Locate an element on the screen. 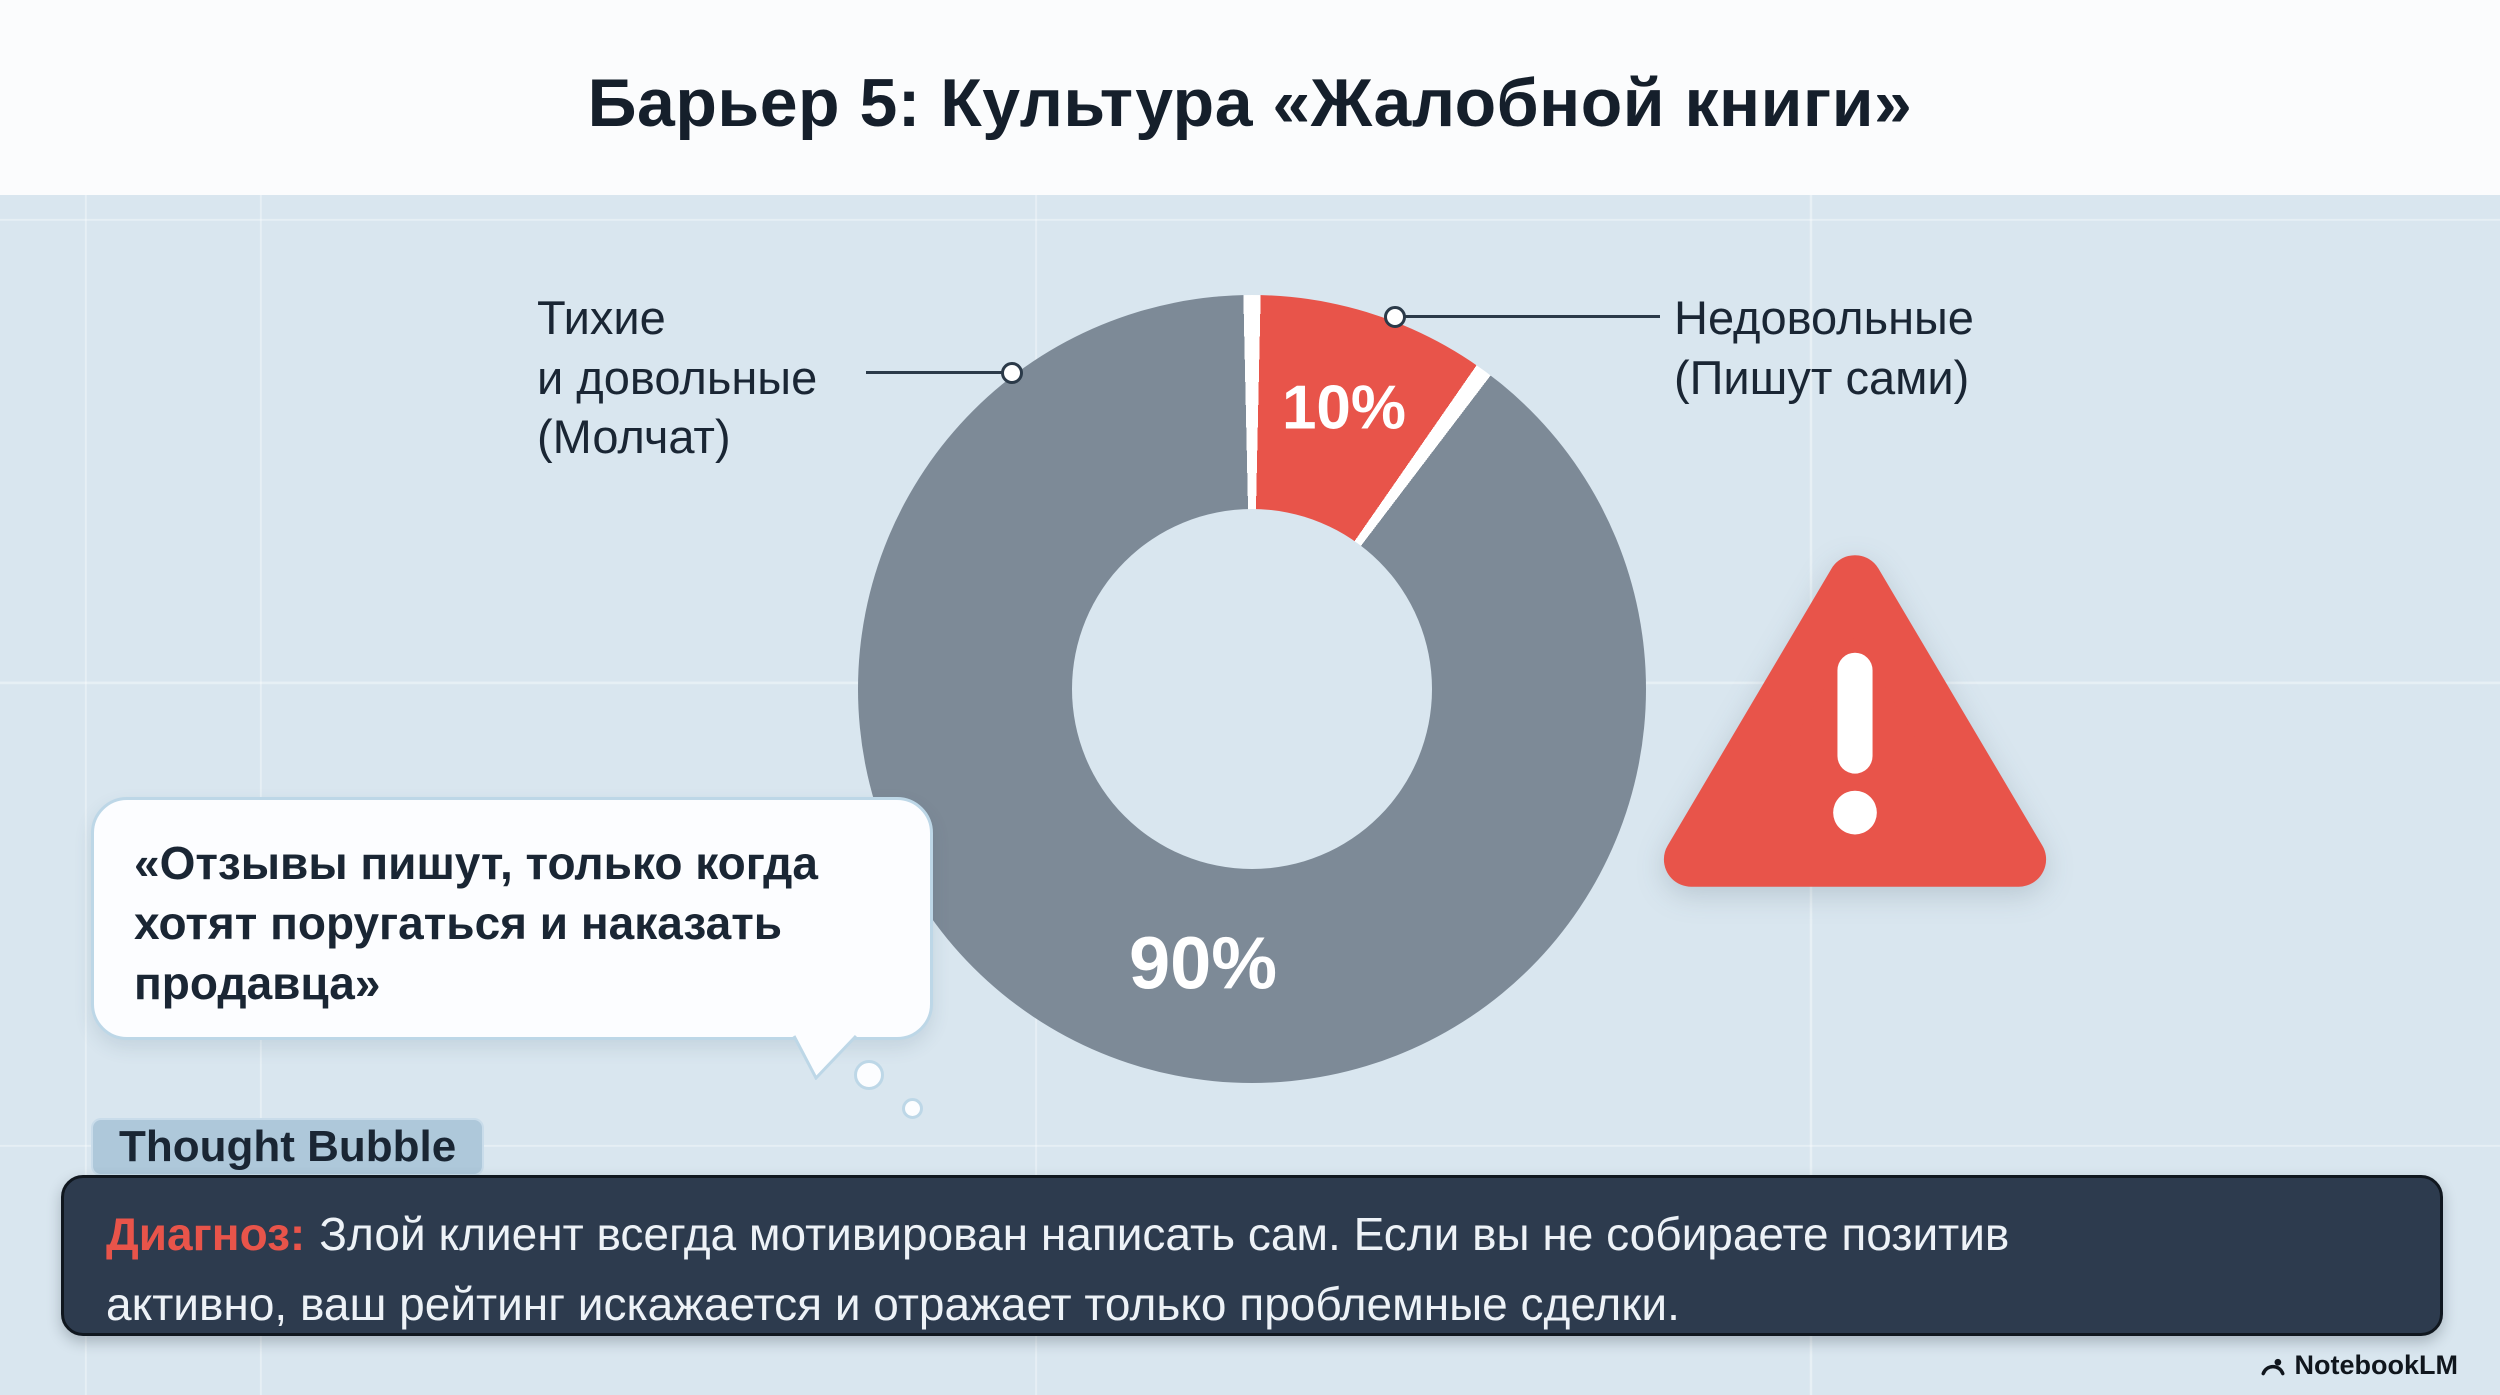  callout-left-line is located at coordinates (935, 372).